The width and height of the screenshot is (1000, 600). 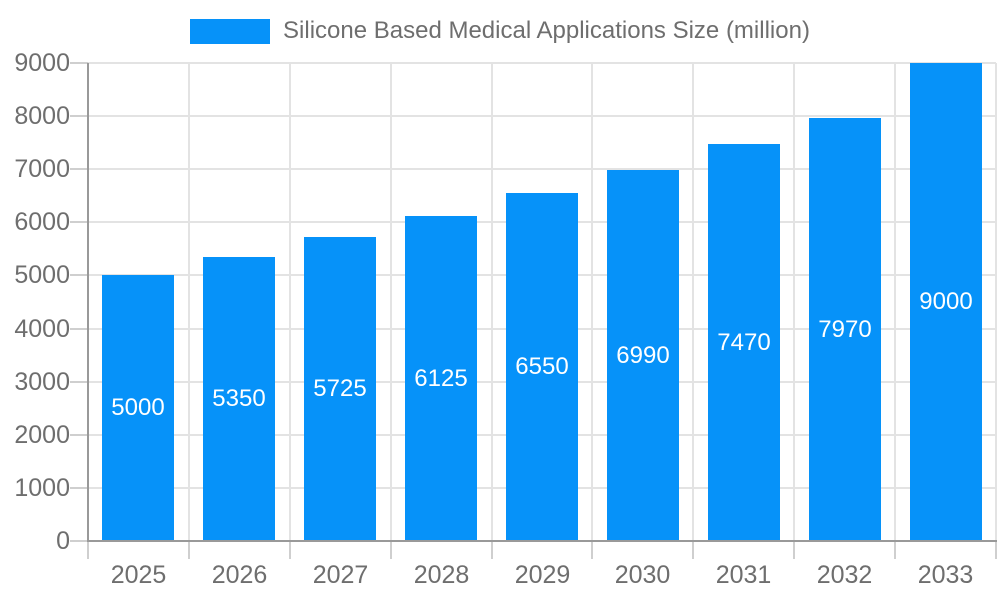 What do you see at coordinates (42, 63) in the screenshot?
I see `y-tick-label-9000: 9000` at bounding box center [42, 63].